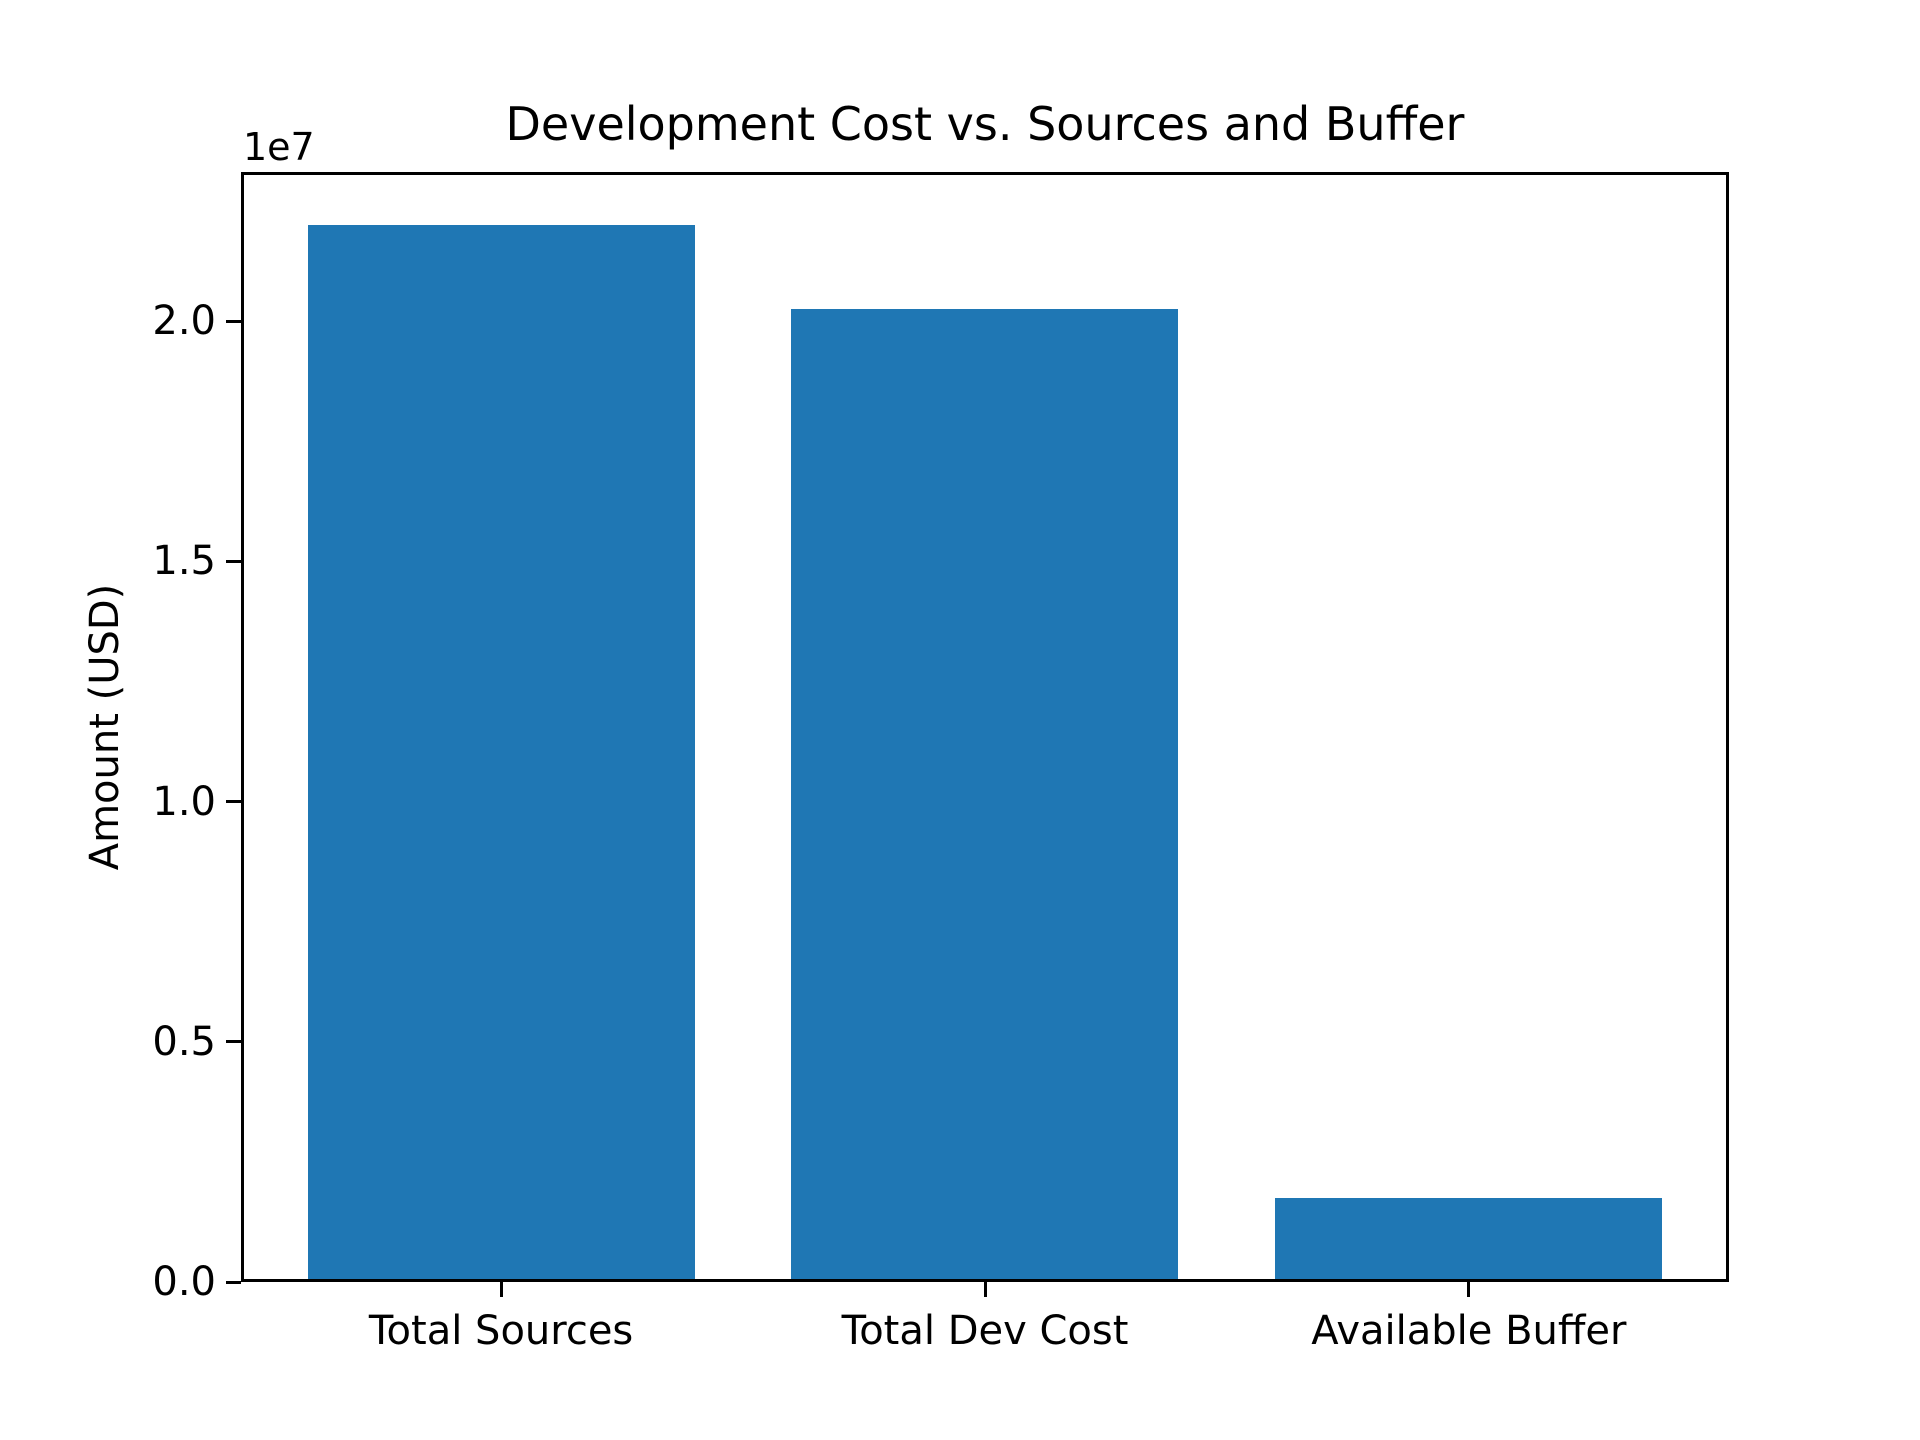 The width and height of the screenshot is (1920, 1440). What do you see at coordinates (184, 801) in the screenshot?
I see `y-tick-label: 1.0` at bounding box center [184, 801].